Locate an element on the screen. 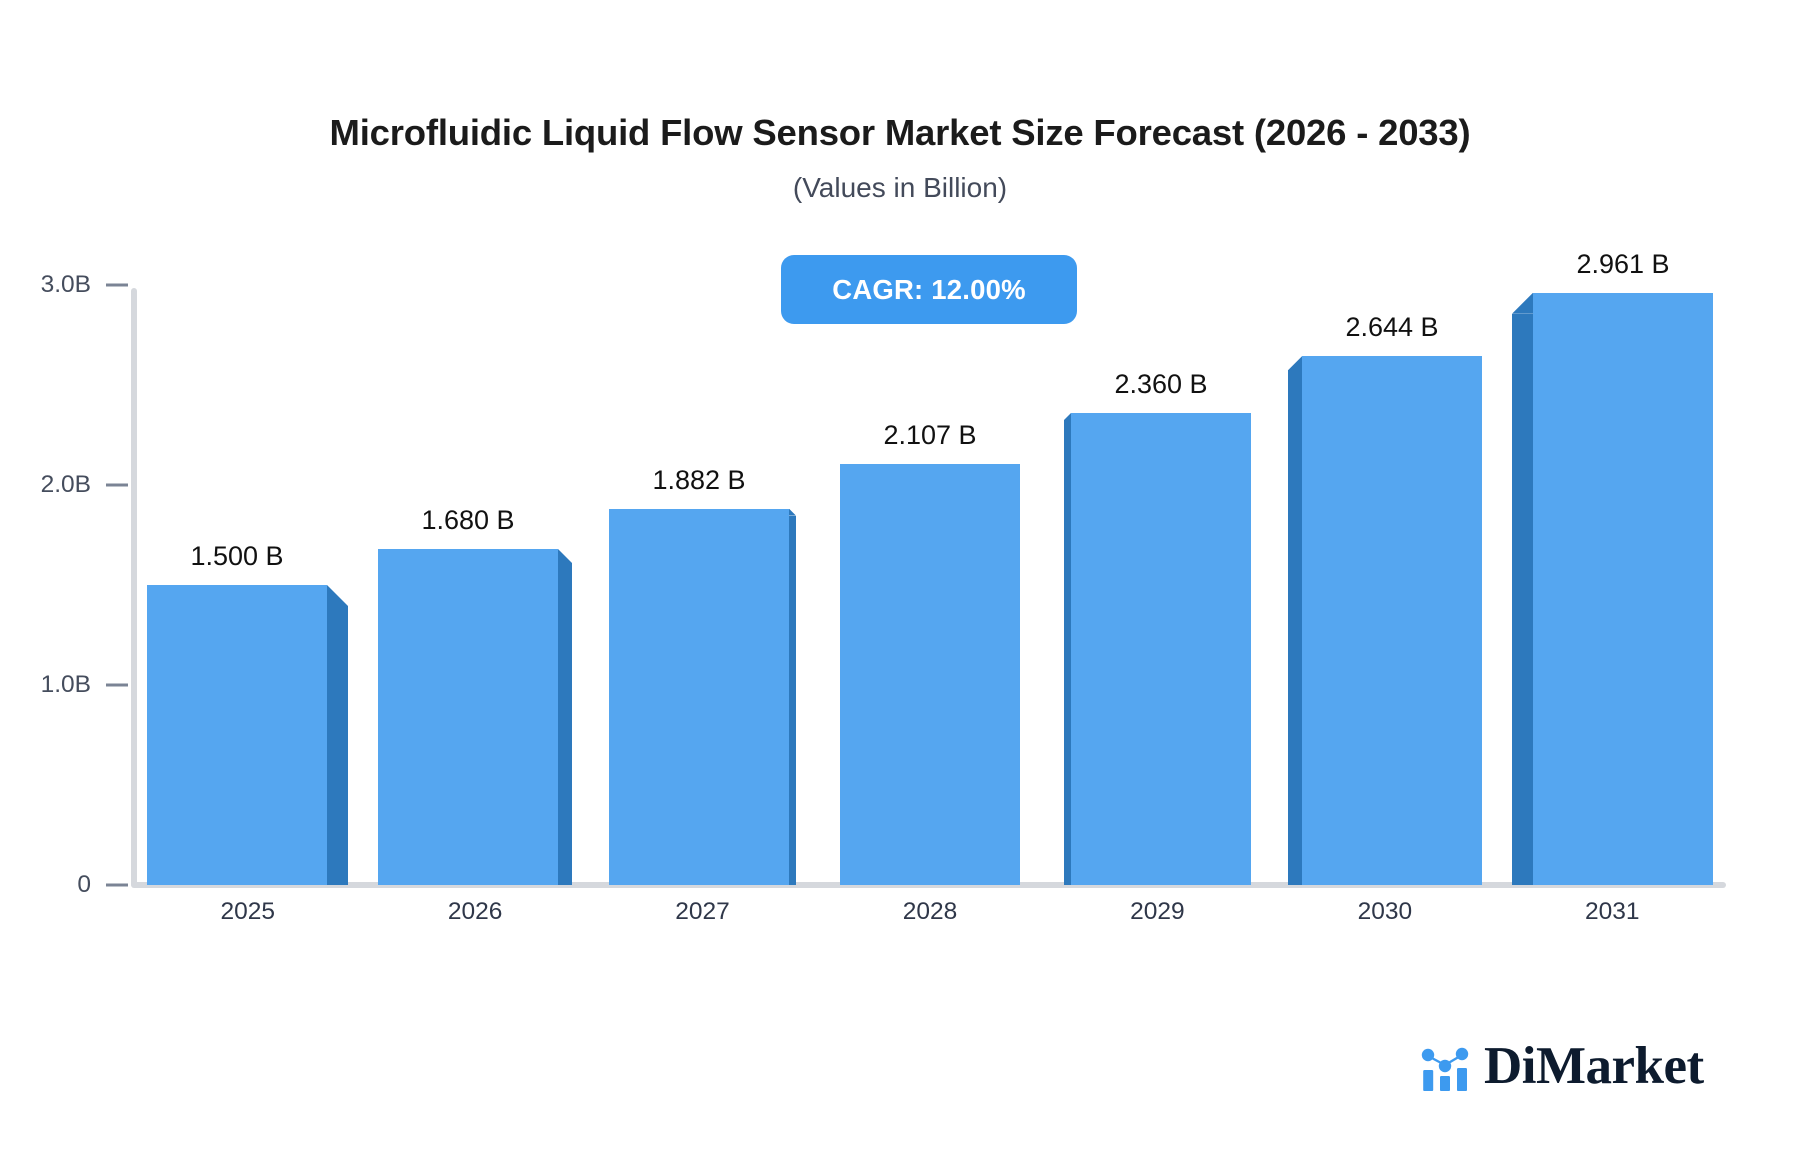  y-tick-label: 2.0B is located at coordinates (65, 484).